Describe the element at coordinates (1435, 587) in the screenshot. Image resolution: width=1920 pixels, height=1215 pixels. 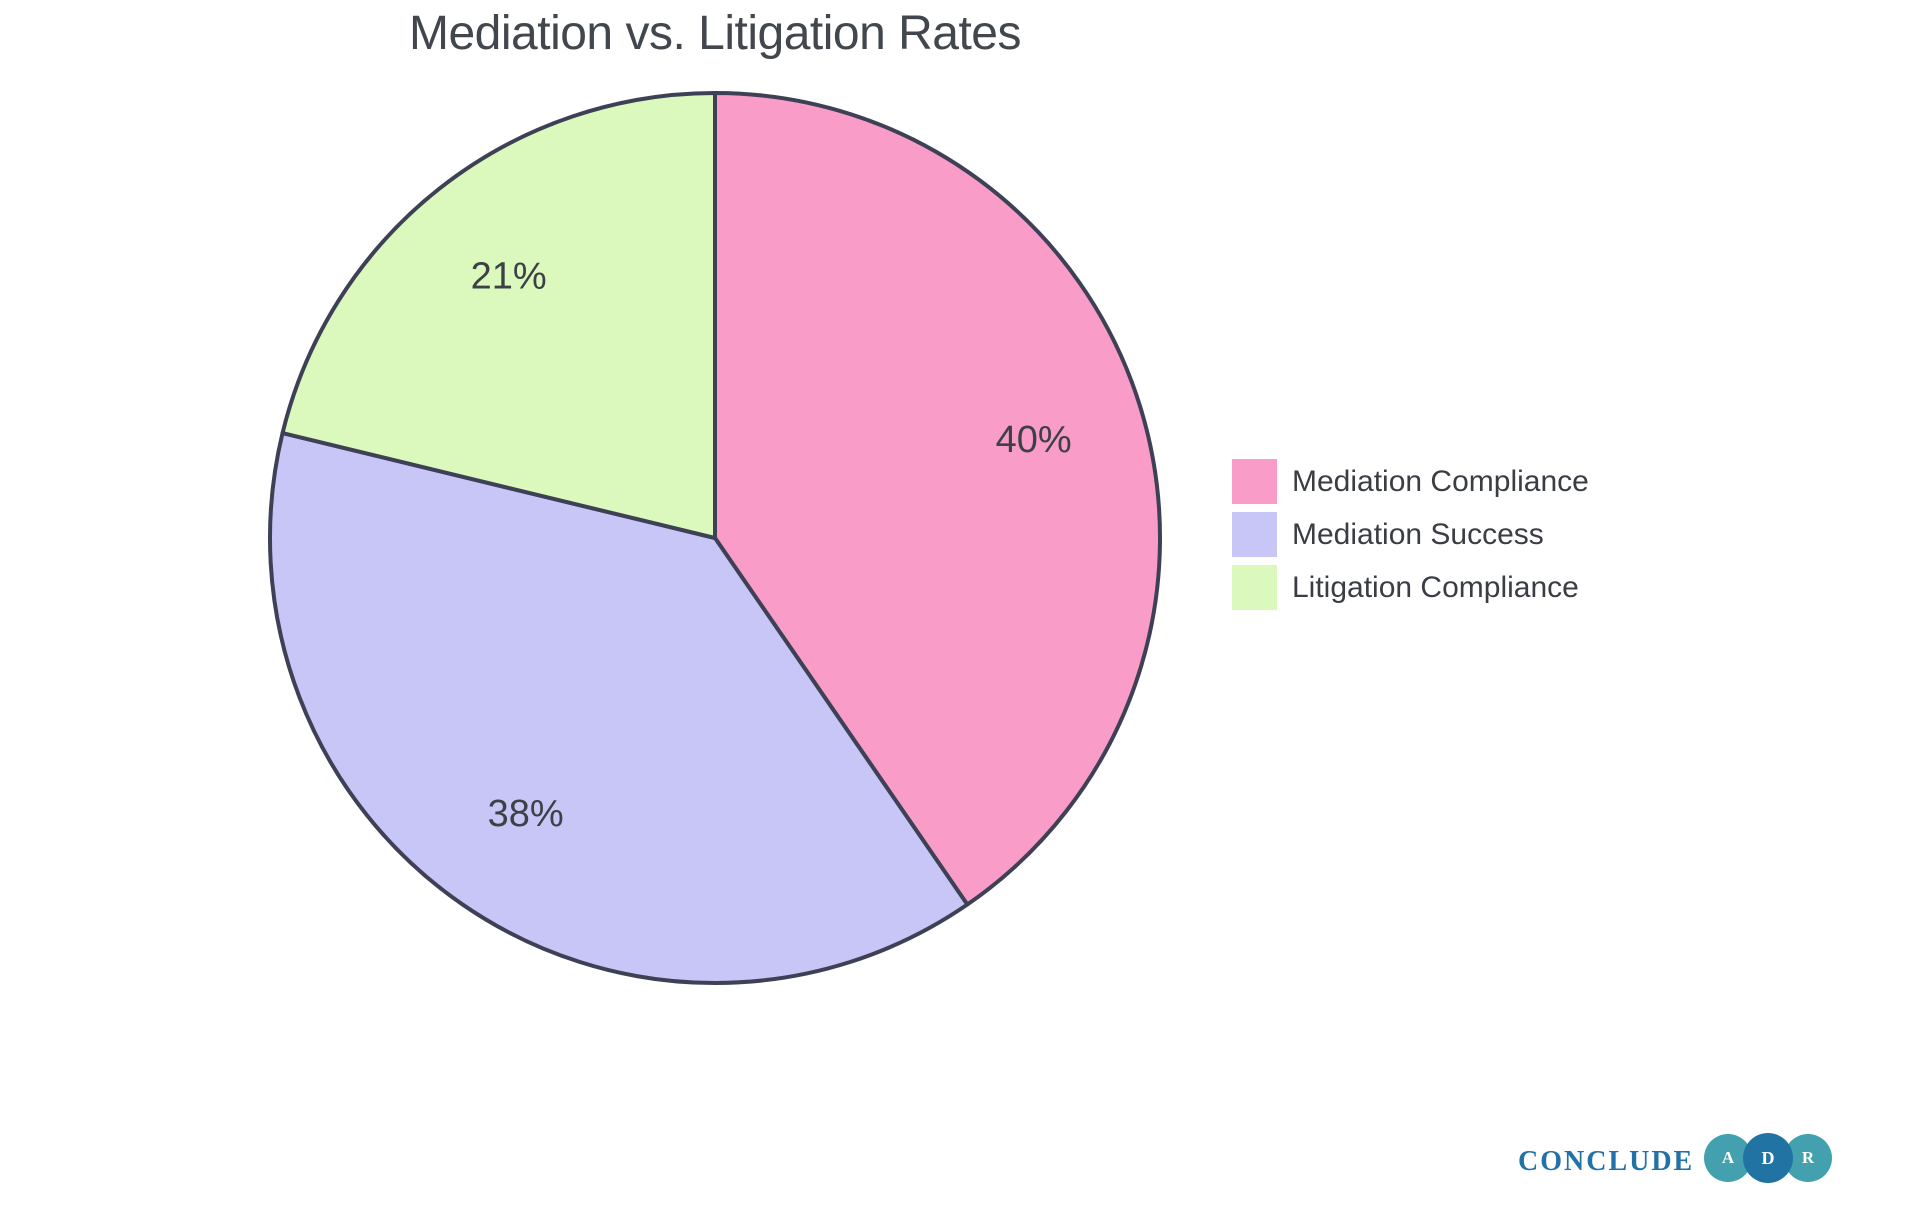
I see `legend-label: Litigation Compliance` at that location.